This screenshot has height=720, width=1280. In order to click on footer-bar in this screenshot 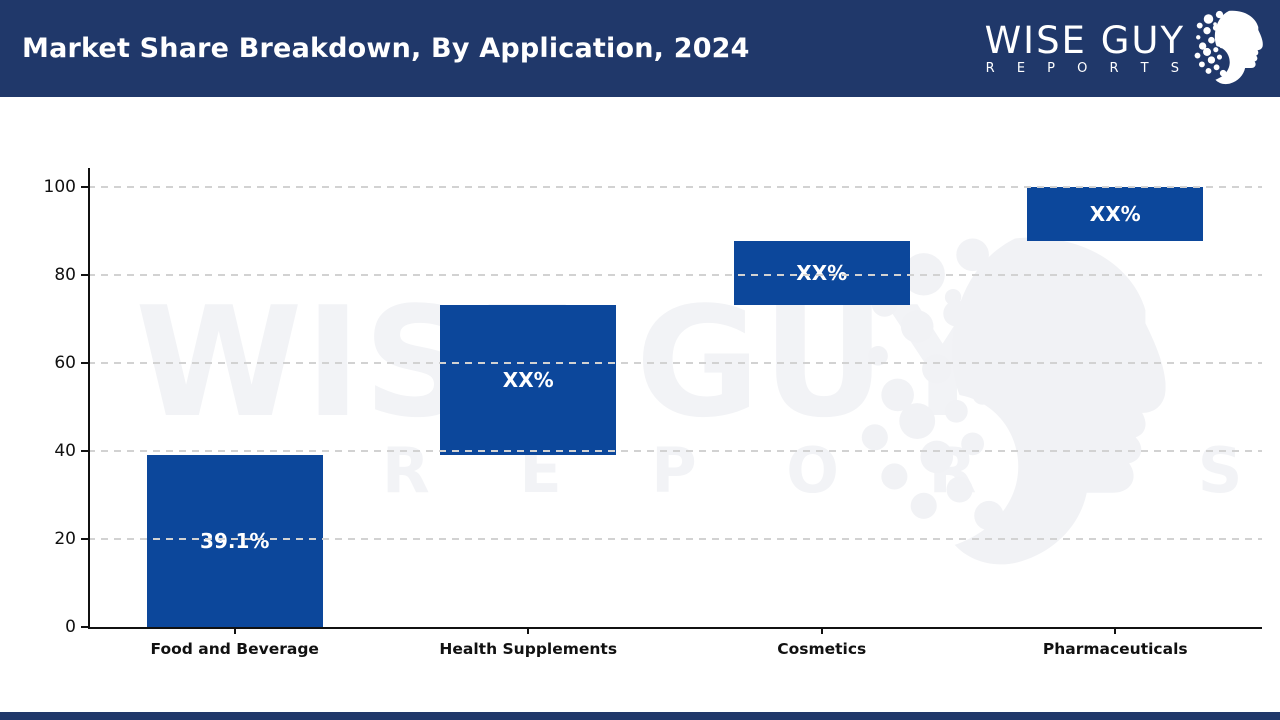, I will do `click(640, 716)`.